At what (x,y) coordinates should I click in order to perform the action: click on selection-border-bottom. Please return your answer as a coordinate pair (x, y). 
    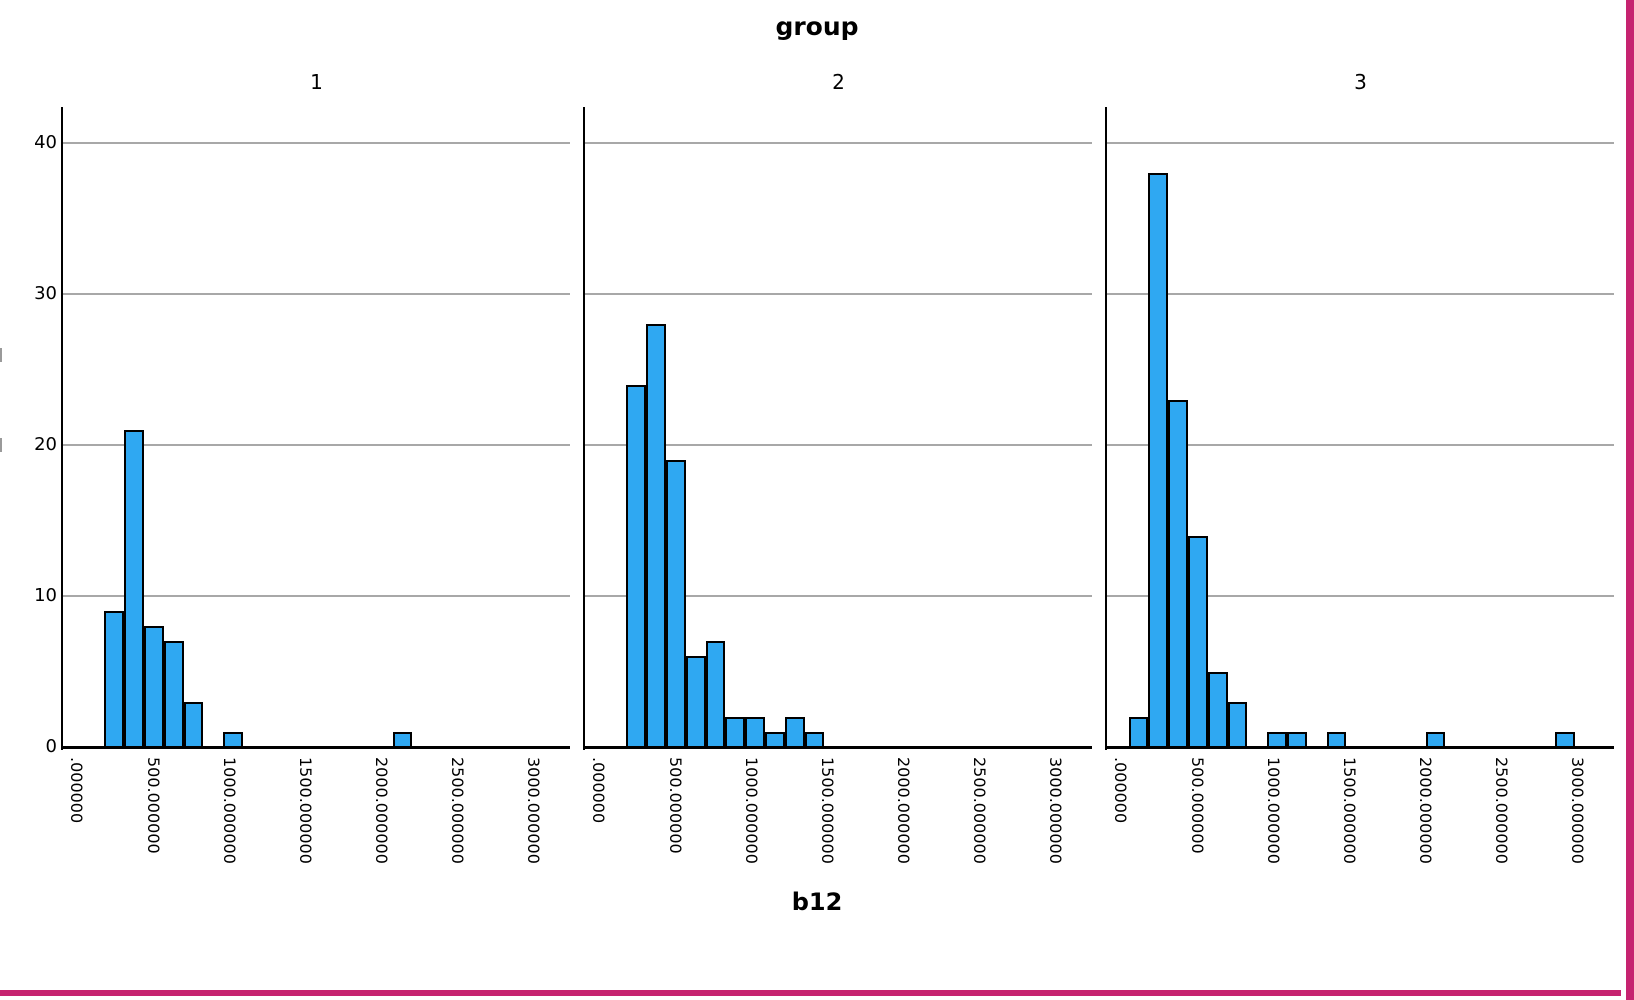
    Looking at the image, I should click on (810, 993).